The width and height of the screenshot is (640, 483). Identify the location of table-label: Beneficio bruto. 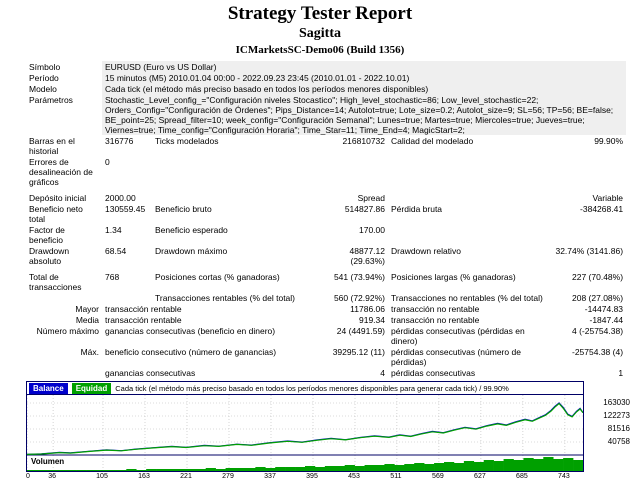
(183, 209).